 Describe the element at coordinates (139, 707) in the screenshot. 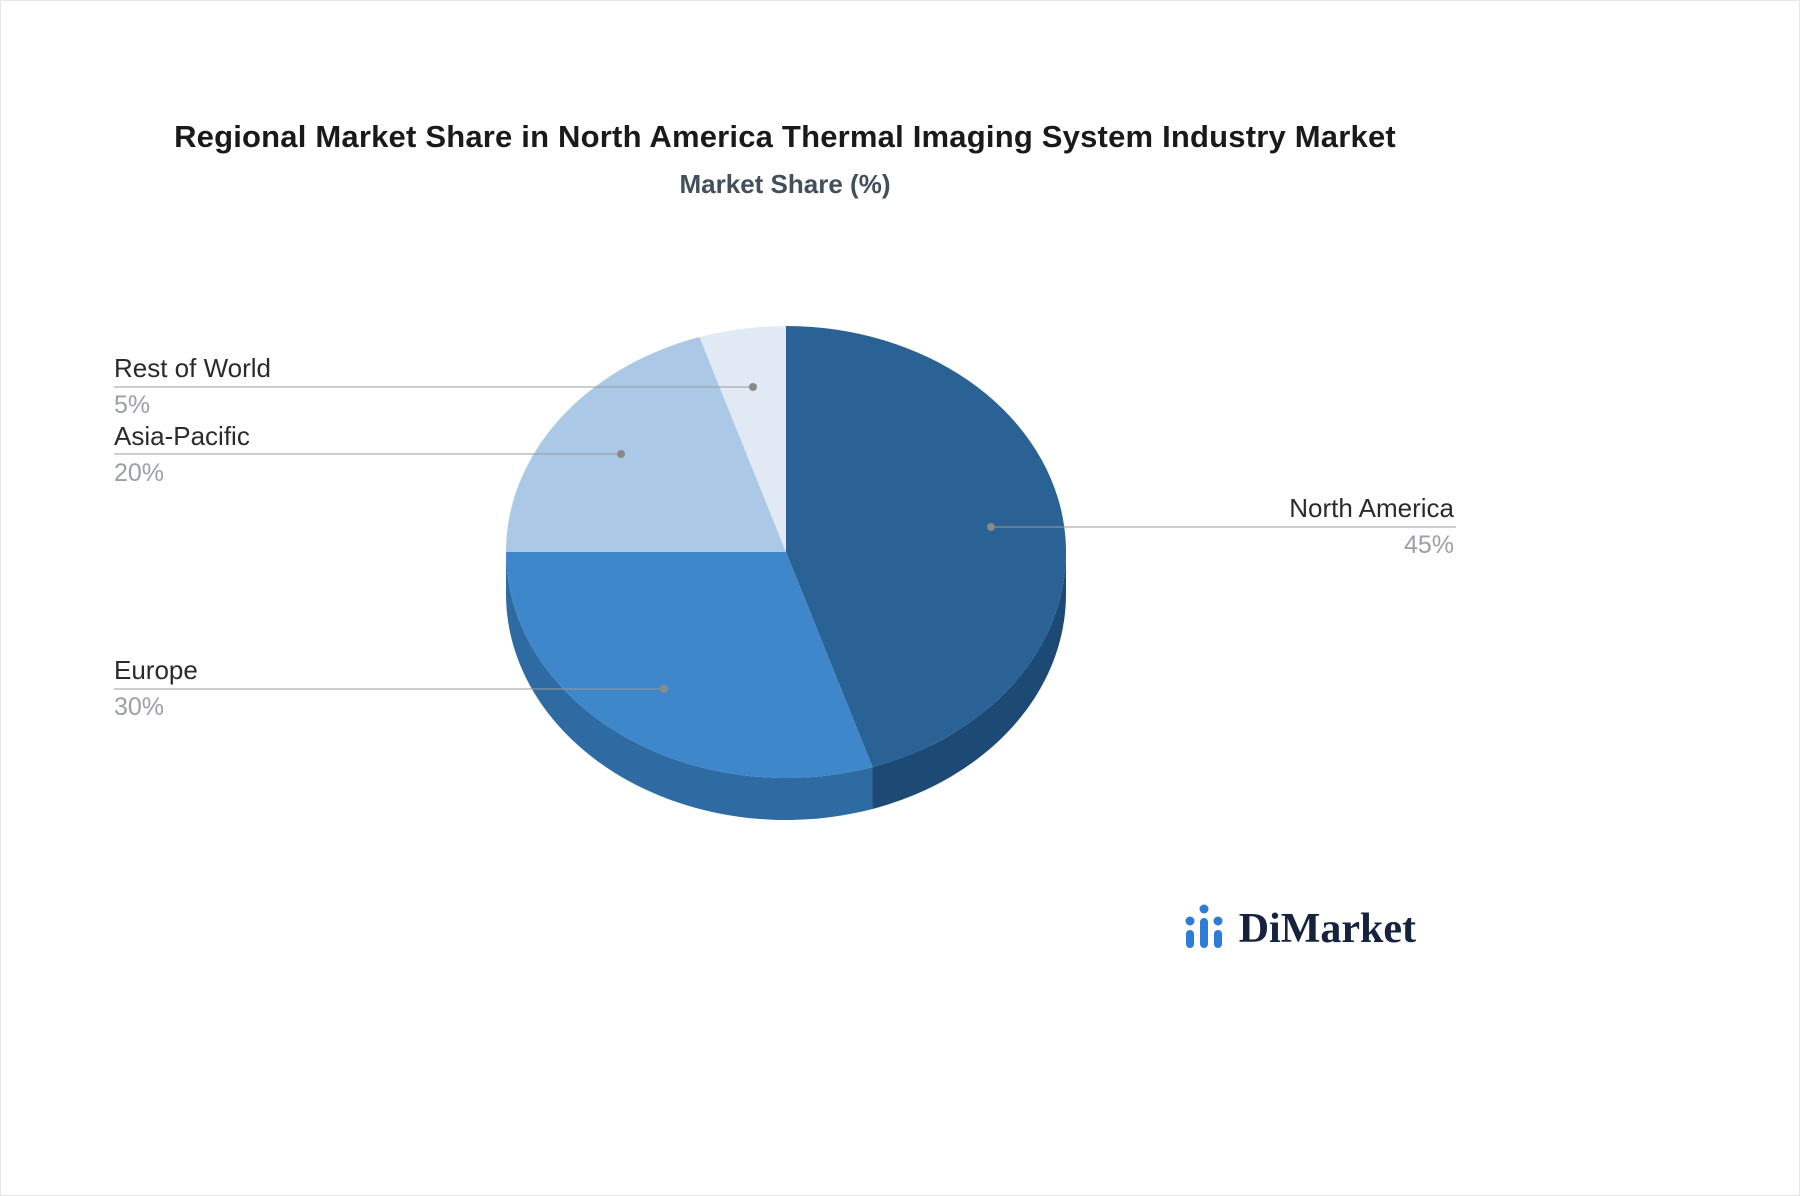

I see `slice-percent-europe: 30%` at that location.